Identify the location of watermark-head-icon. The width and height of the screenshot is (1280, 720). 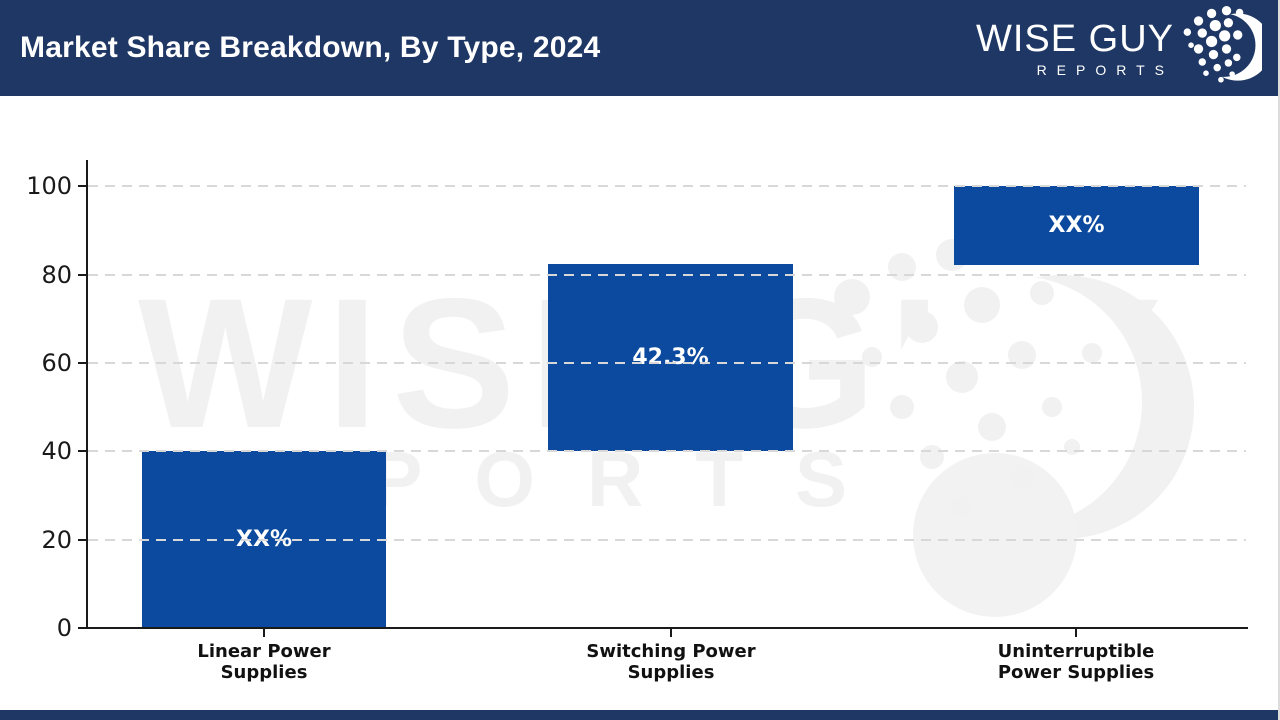
(1014, 427).